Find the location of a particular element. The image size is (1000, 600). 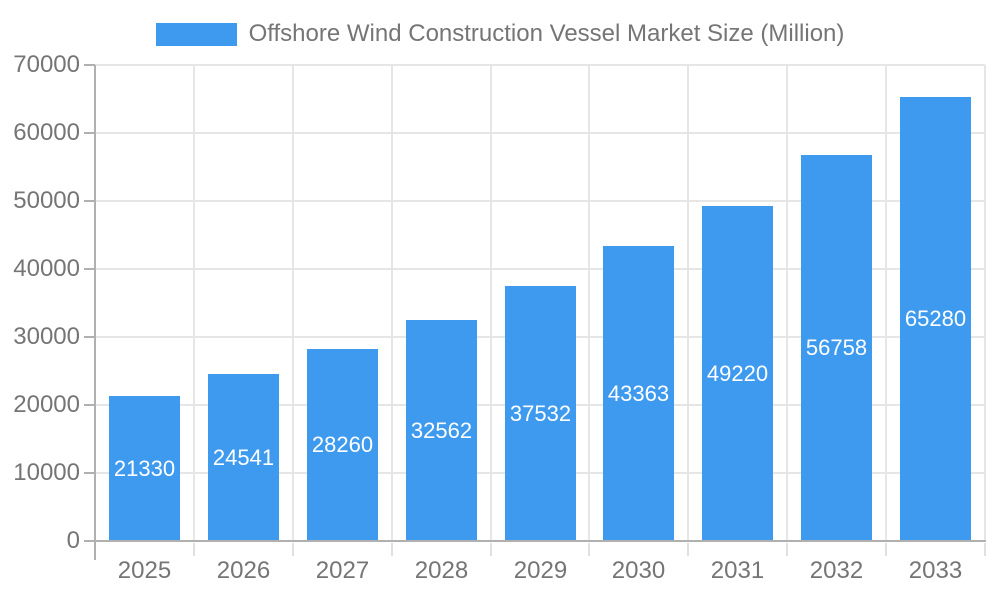

x-axis-label: 2025 is located at coordinates (144, 570).